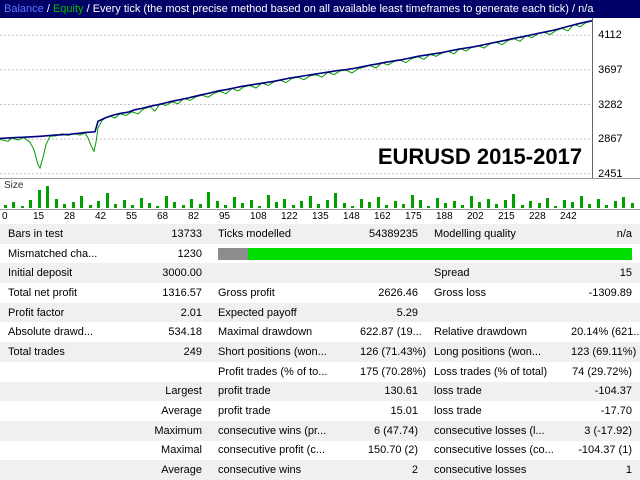  I want to click on stat-label: Bars in test, so click(36, 233).